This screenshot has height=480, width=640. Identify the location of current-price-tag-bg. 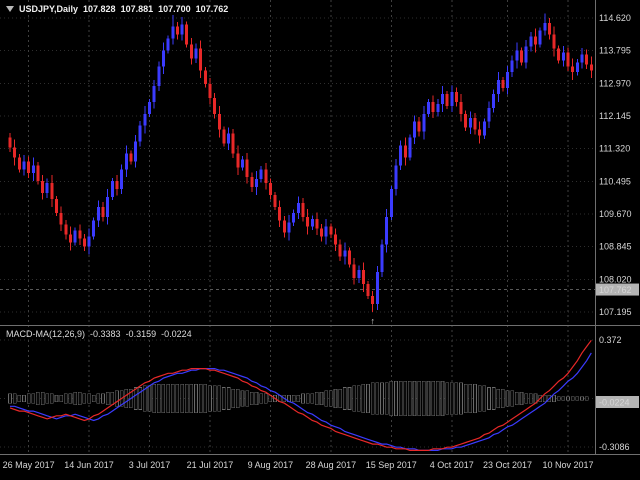
(617, 289).